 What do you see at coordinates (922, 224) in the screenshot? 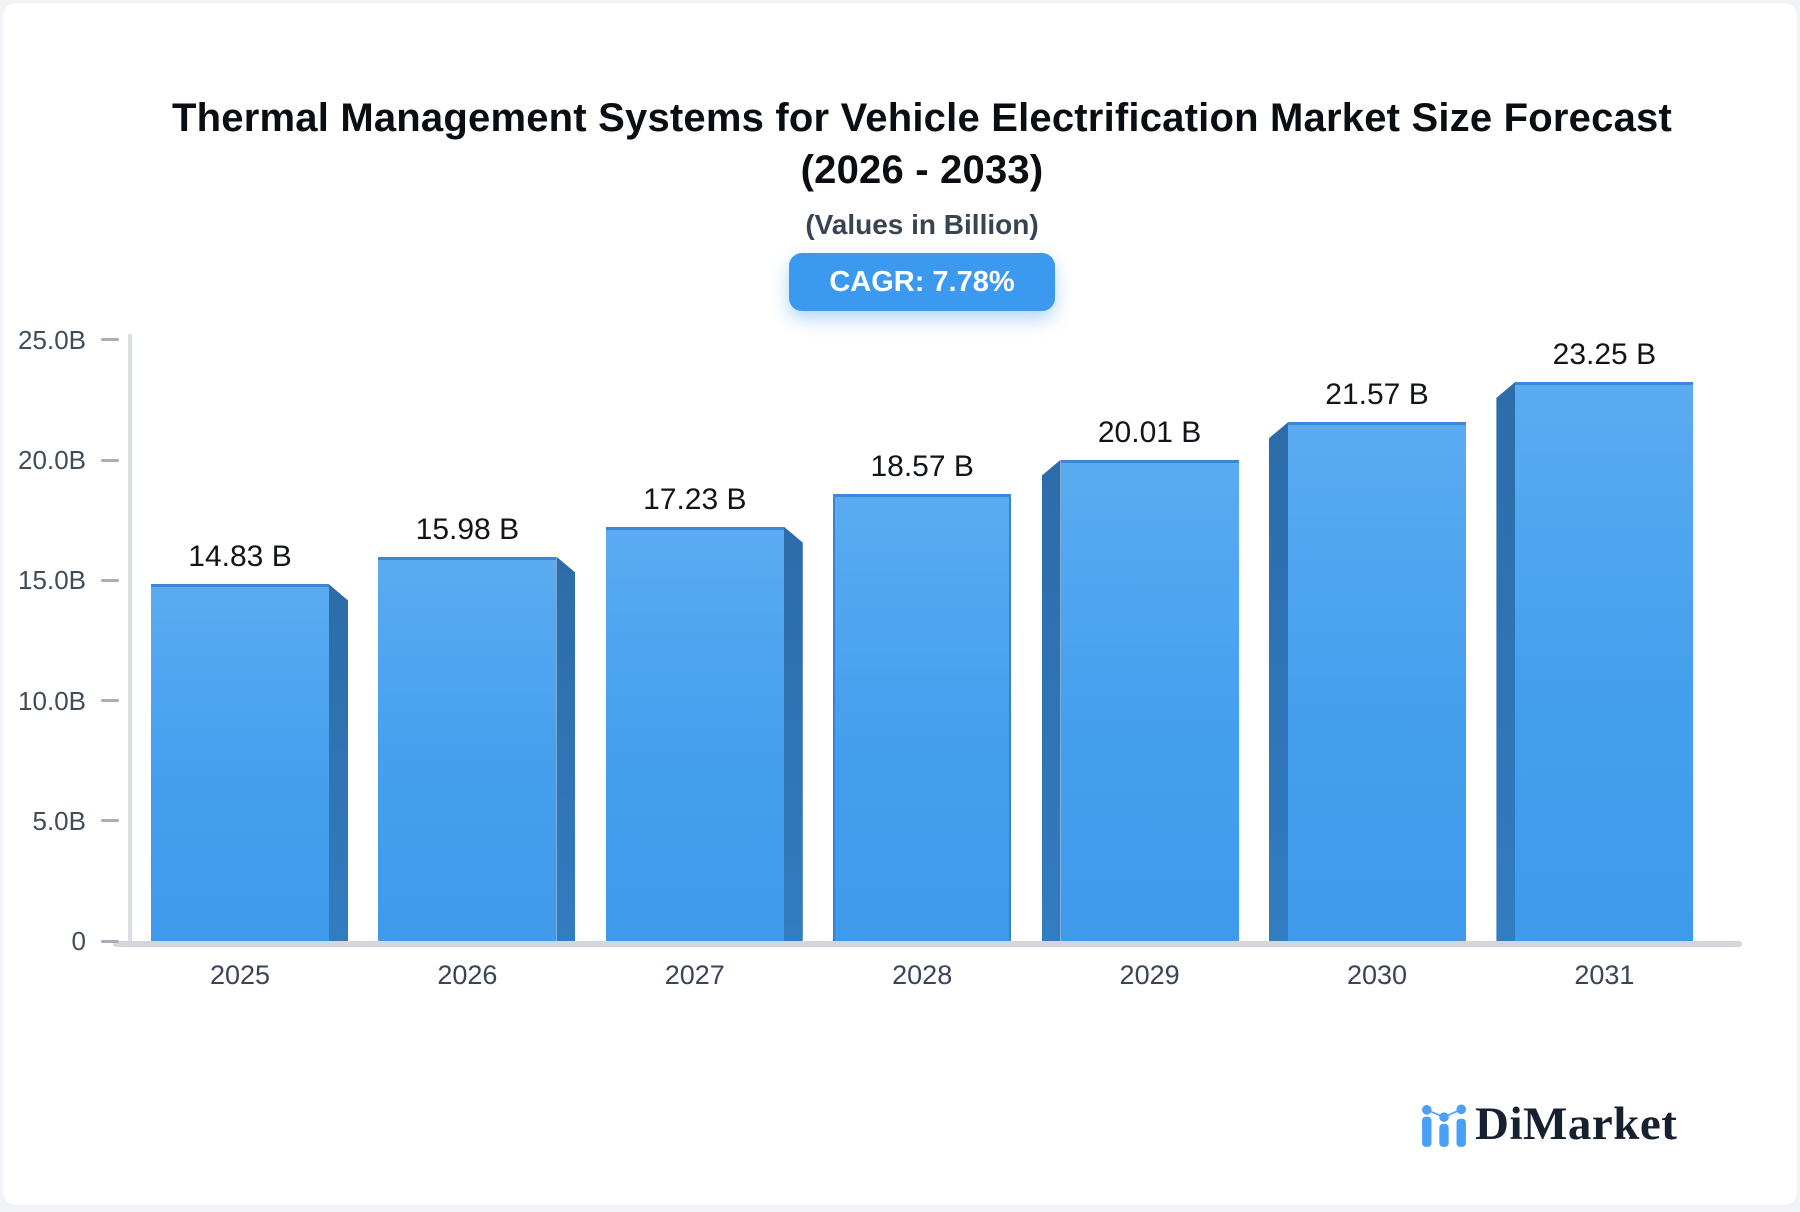
I see `chart-subtitle: (Values in Billion)` at bounding box center [922, 224].